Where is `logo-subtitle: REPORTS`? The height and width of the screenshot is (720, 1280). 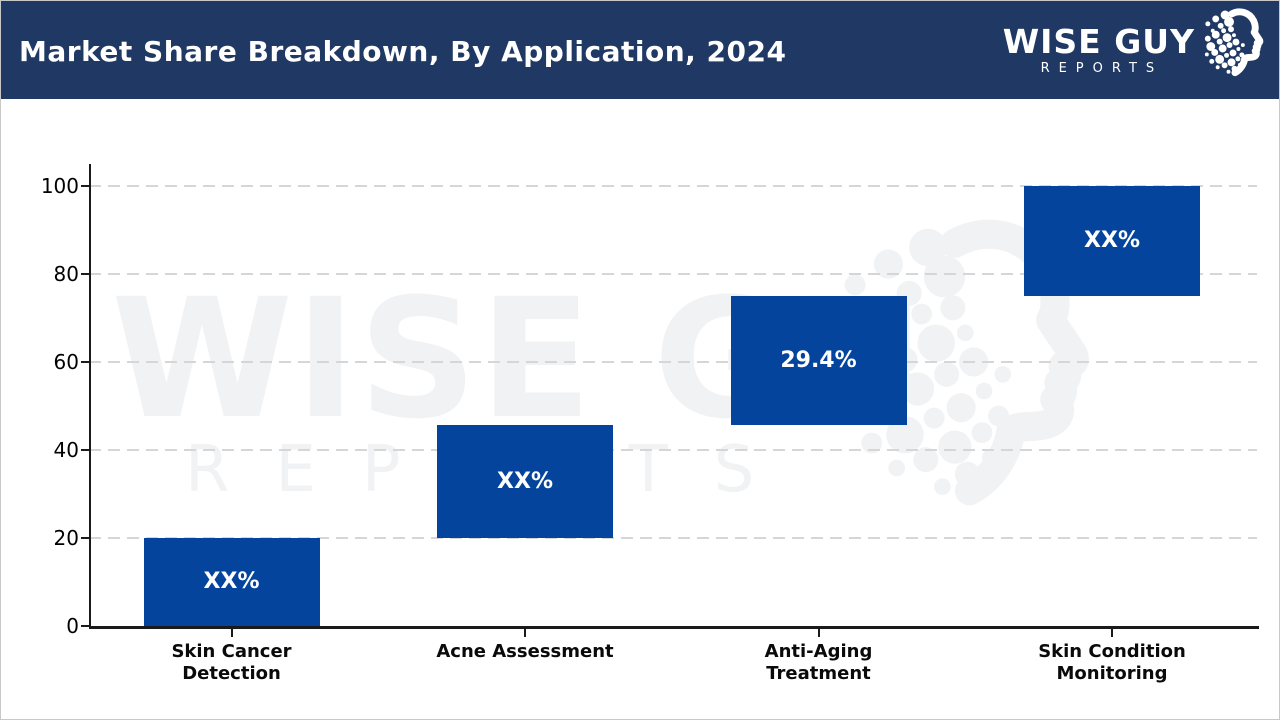 logo-subtitle: REPORTS is located at coordinates (1102, 68).